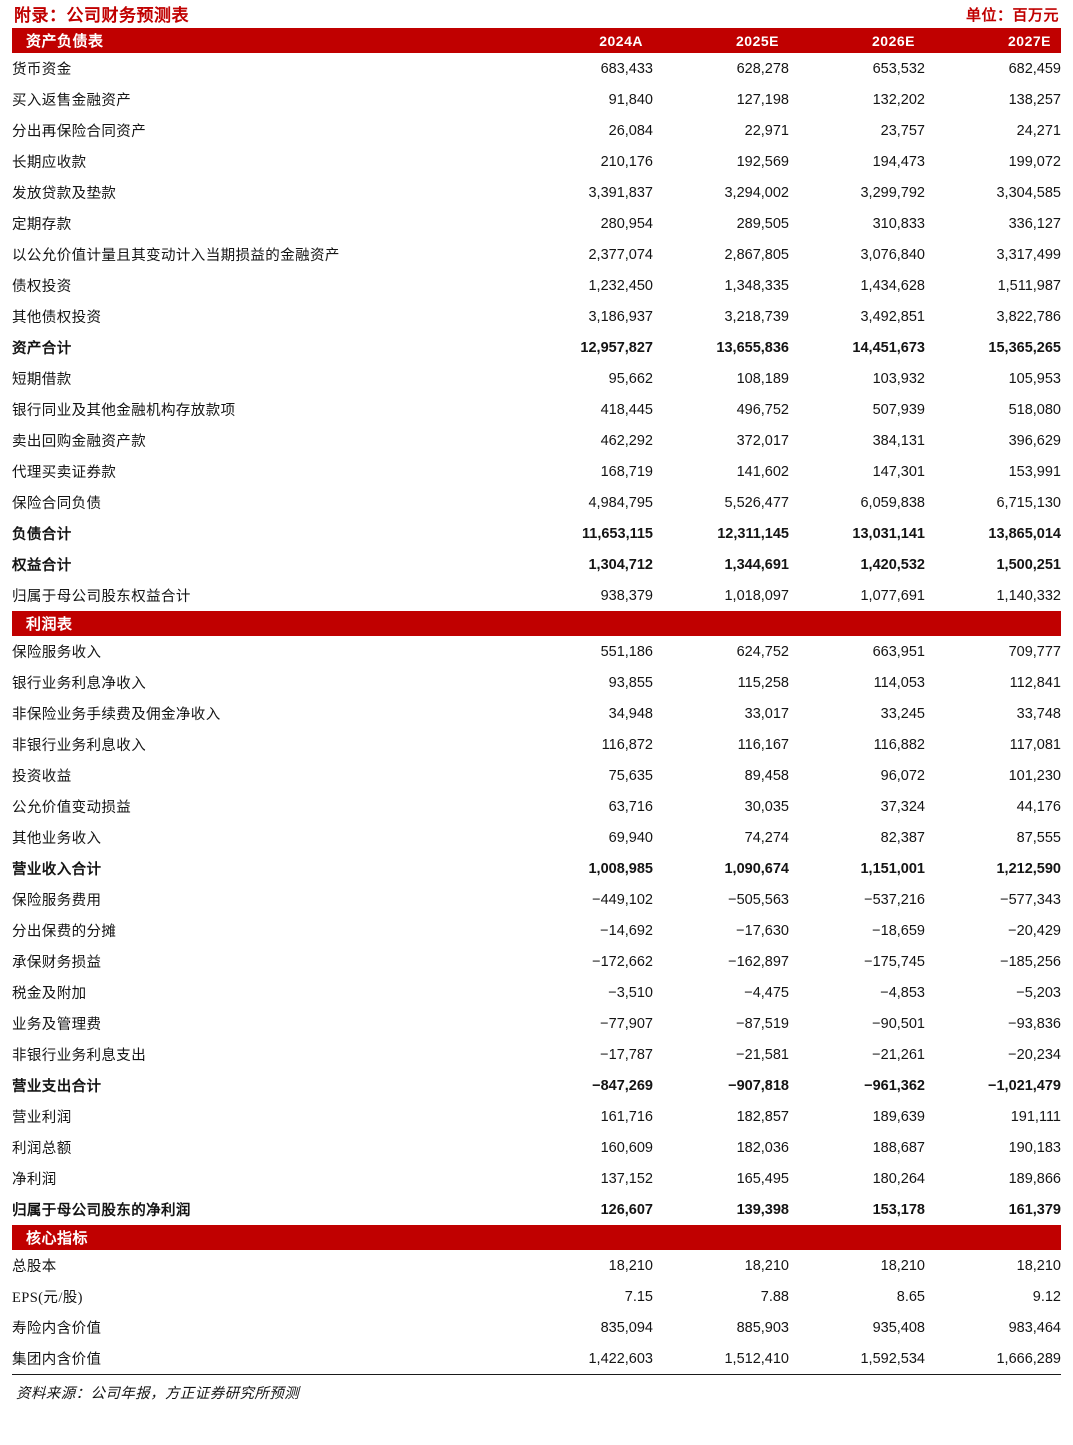 The height and width of the screenshot is (1445, 1073). I want to click on row-value: 3,294,002, so click(756, 192).